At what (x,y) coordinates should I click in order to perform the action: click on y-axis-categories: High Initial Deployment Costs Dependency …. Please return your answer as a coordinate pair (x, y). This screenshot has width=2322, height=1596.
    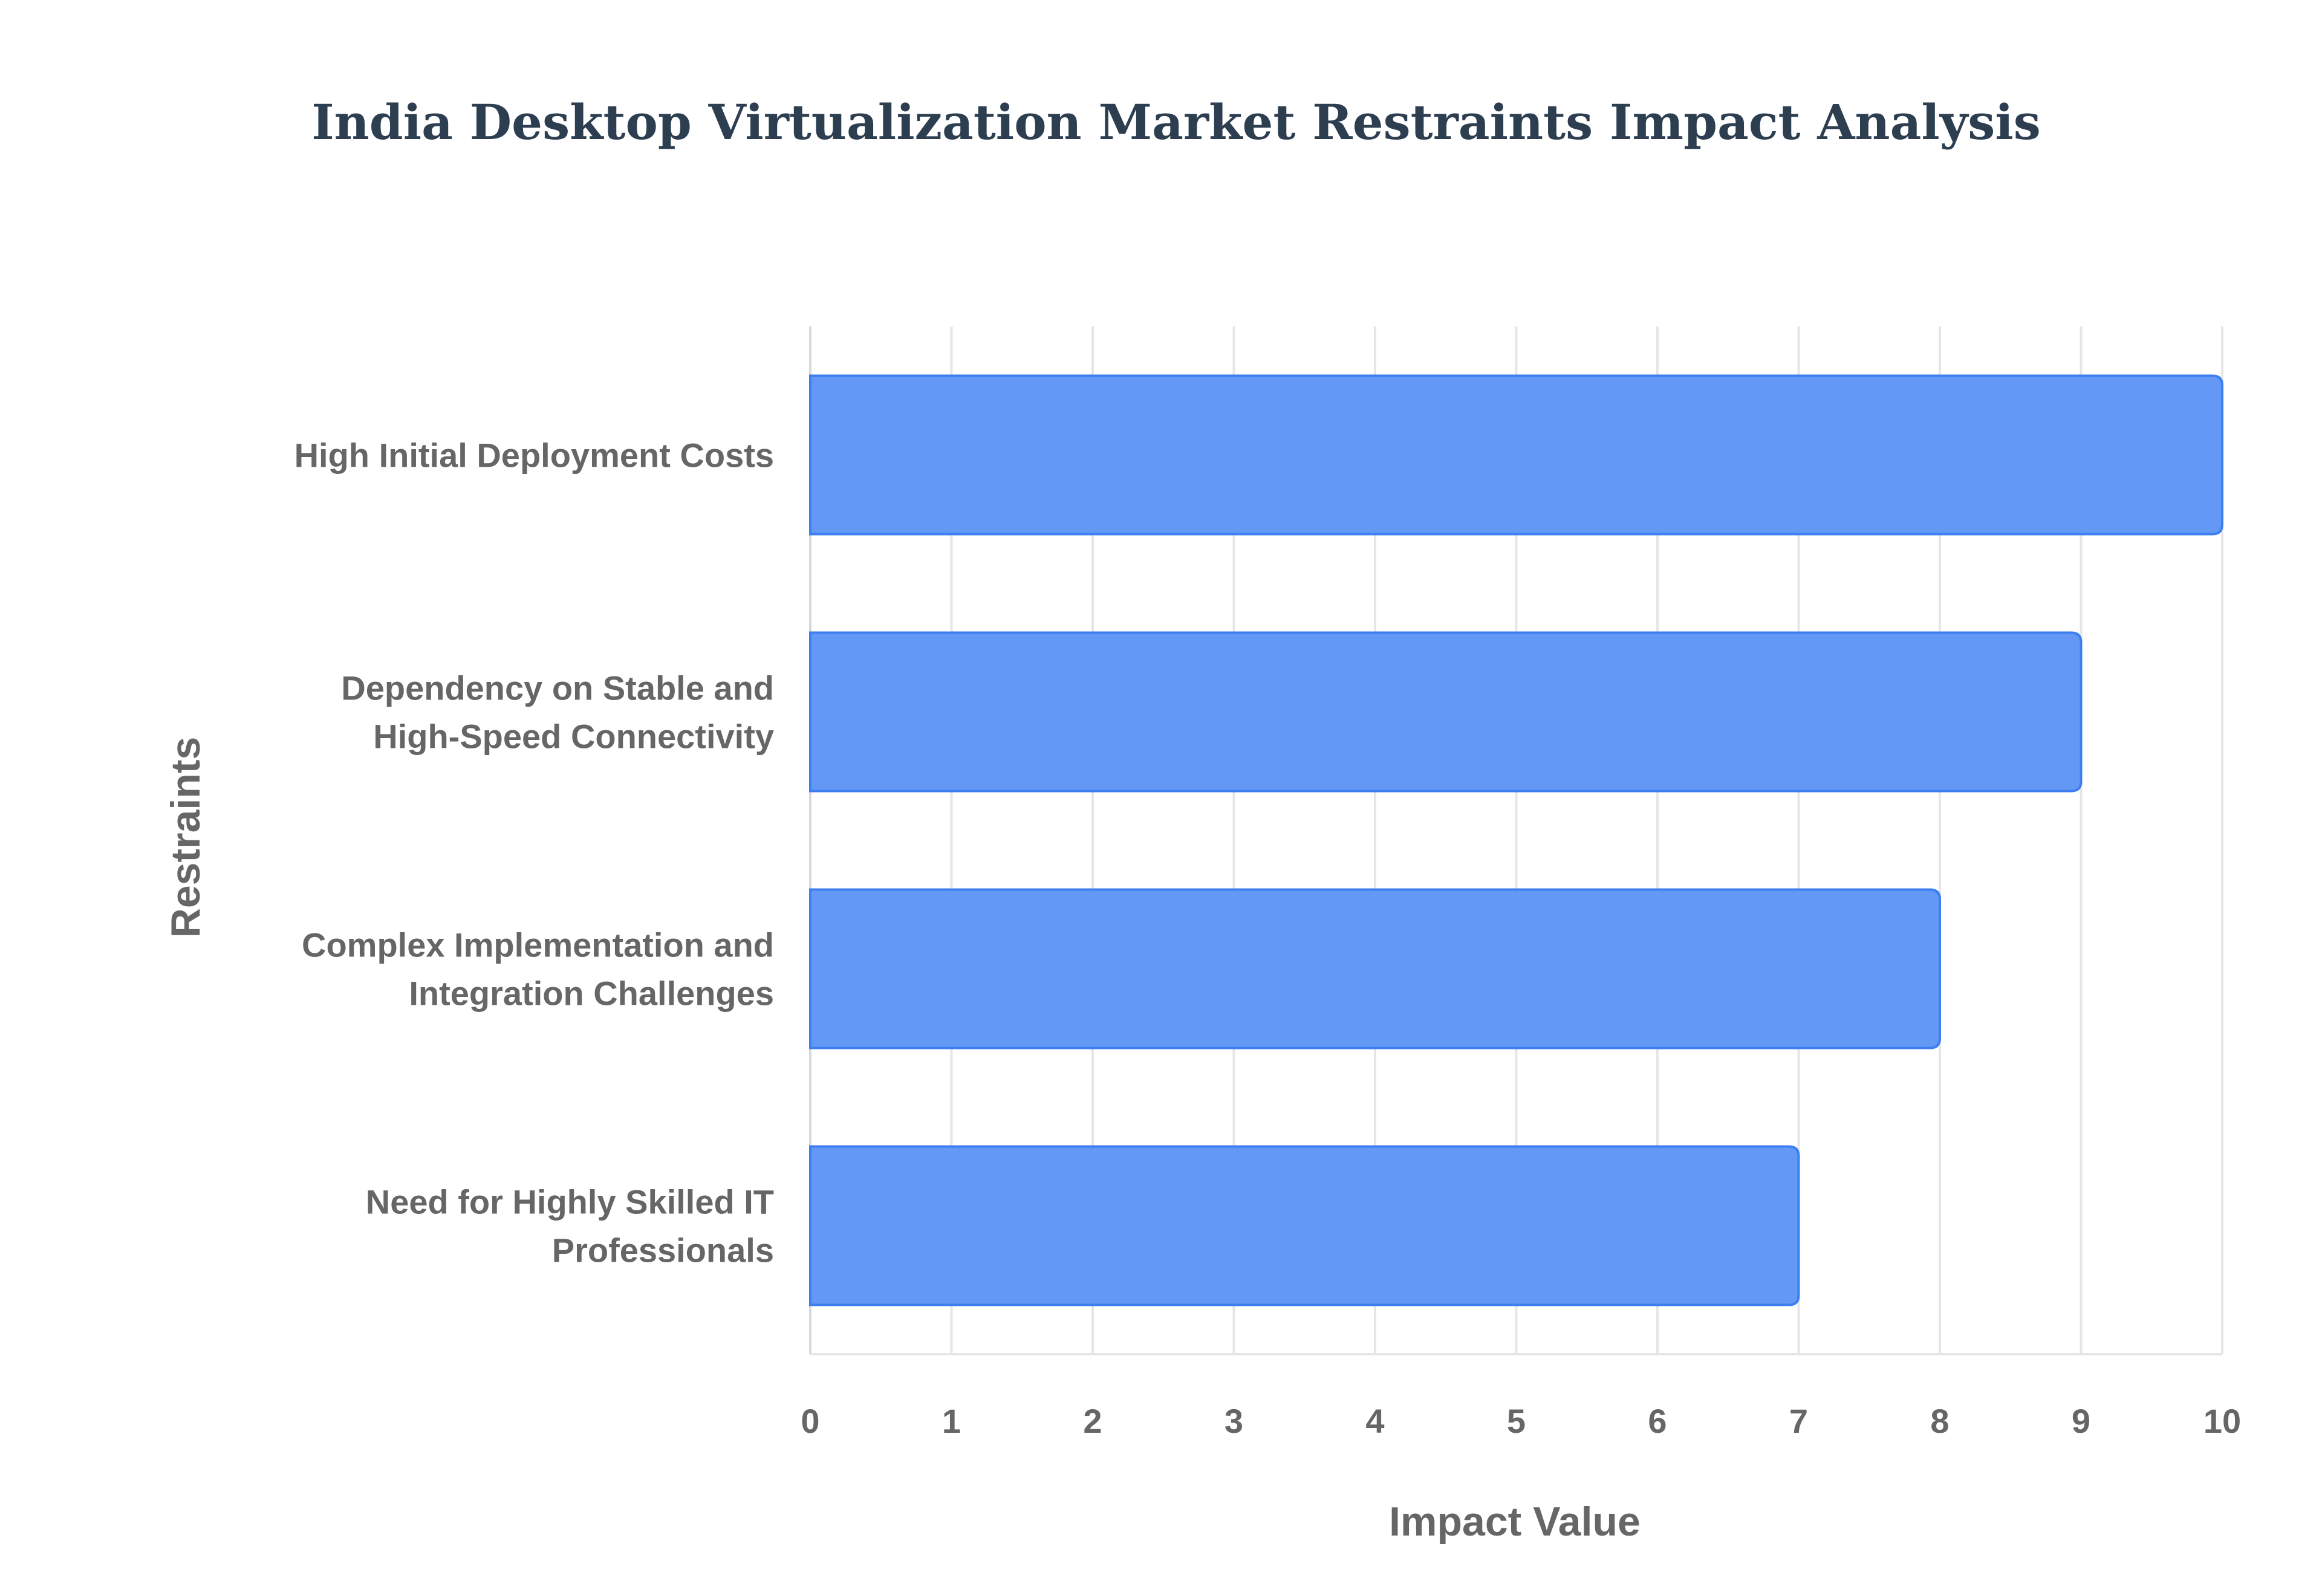
    Looking at the image, I should click on (534, 853).